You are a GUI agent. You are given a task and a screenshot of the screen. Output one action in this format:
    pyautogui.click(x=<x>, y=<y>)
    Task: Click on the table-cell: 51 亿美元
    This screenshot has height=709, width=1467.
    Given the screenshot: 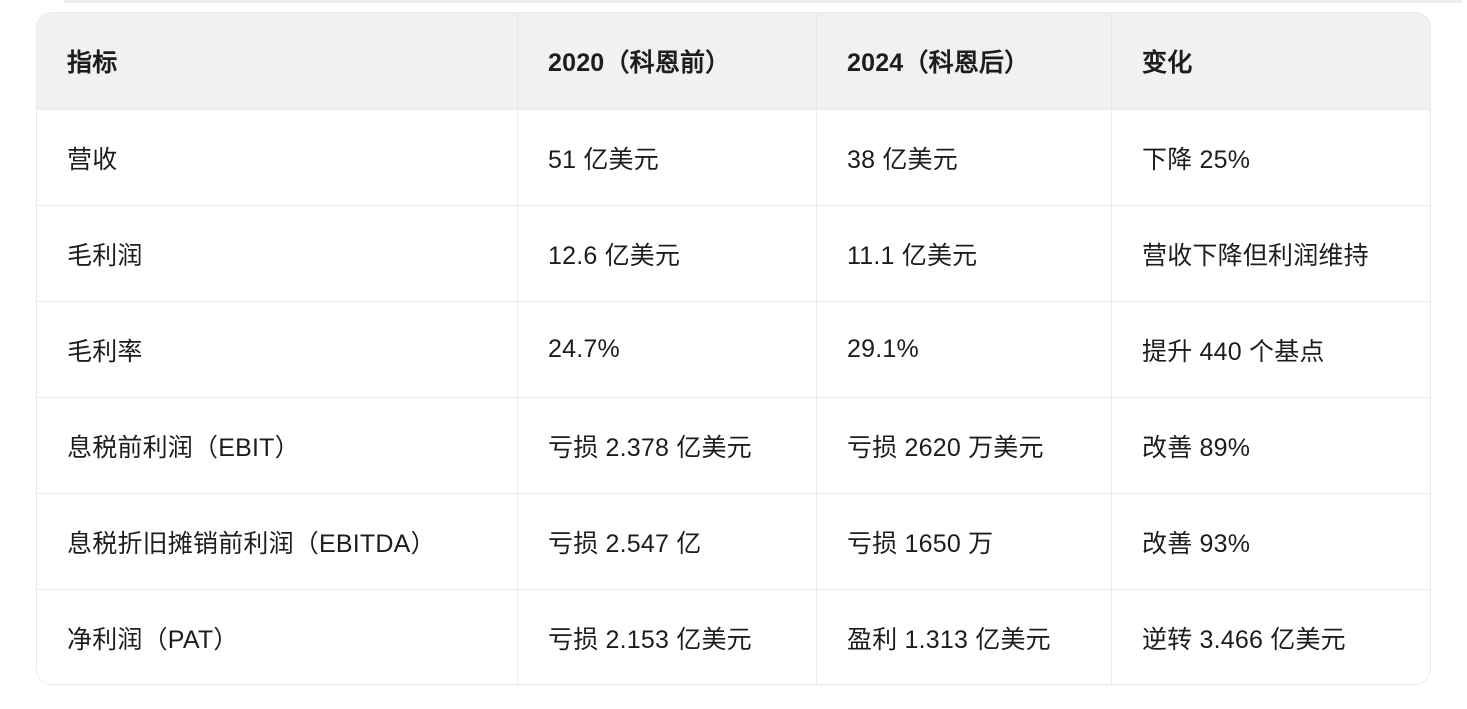 What is the action you would take?
    pyautogui.click(x=667, y=157)
    